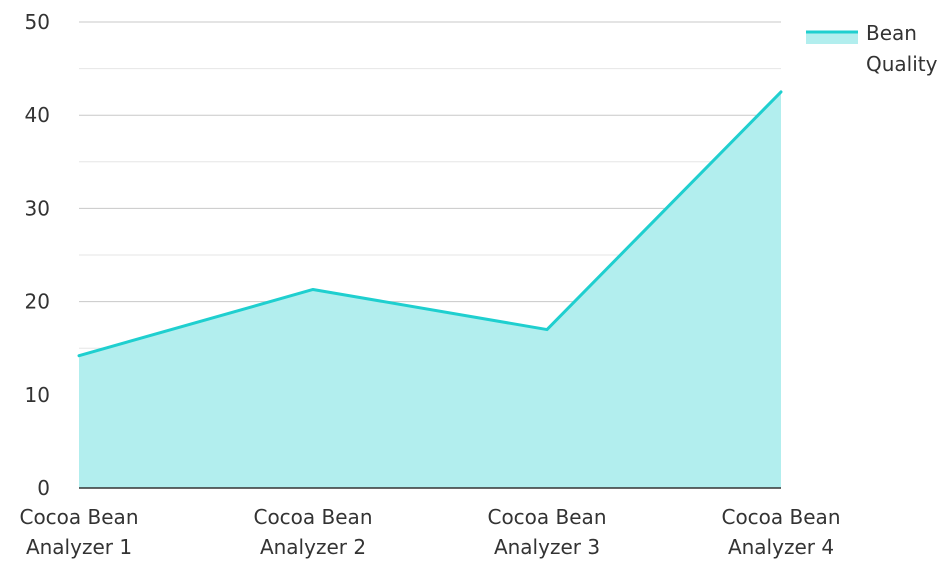 The width and height of the screenshot is (952, 566). I want to click on legend-label-line: Quality, so click(902, 64).